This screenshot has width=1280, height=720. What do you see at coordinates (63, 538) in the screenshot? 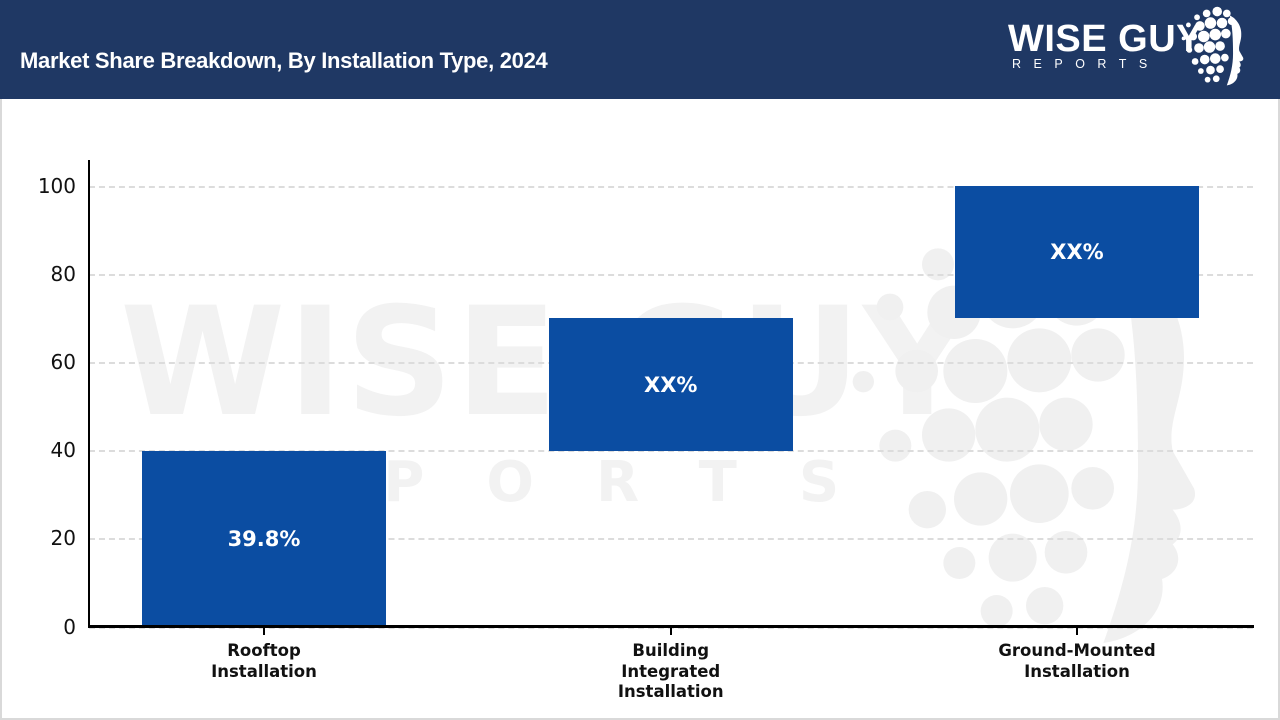
I see `y-tick-label: 20` at bounding box center [63, 538].